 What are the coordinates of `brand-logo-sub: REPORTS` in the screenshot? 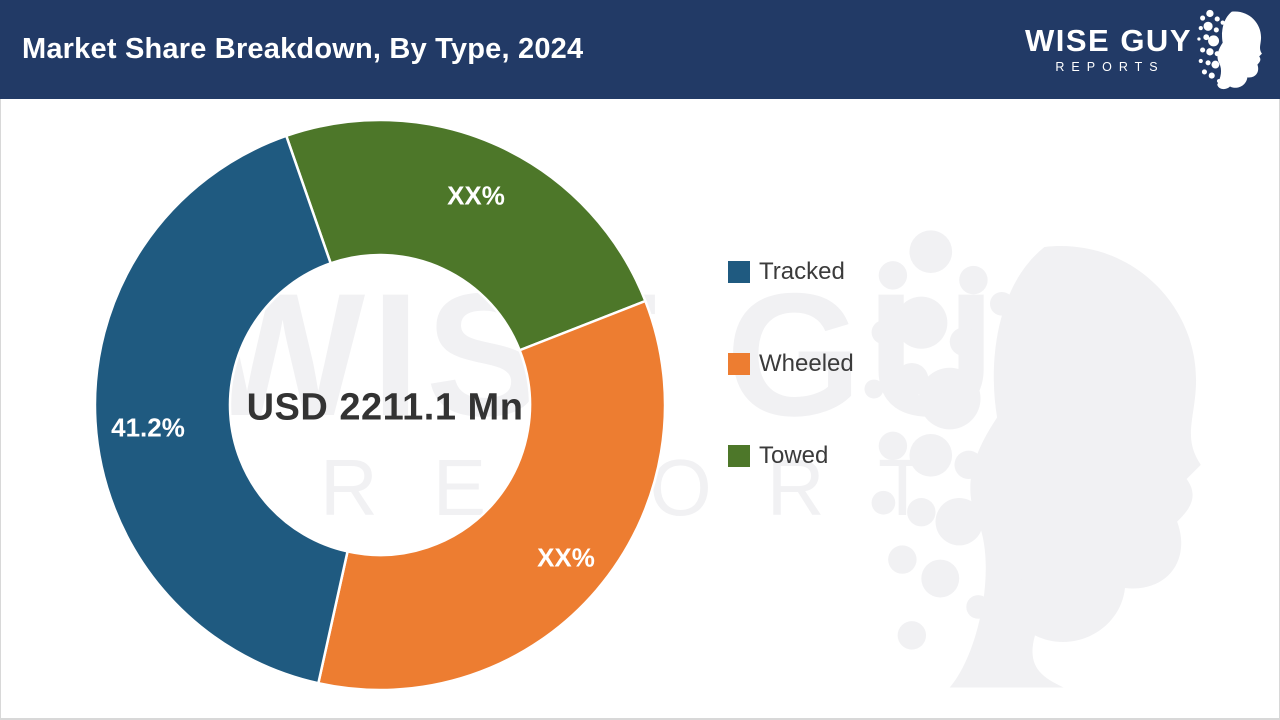 It's located at (1110, 66).